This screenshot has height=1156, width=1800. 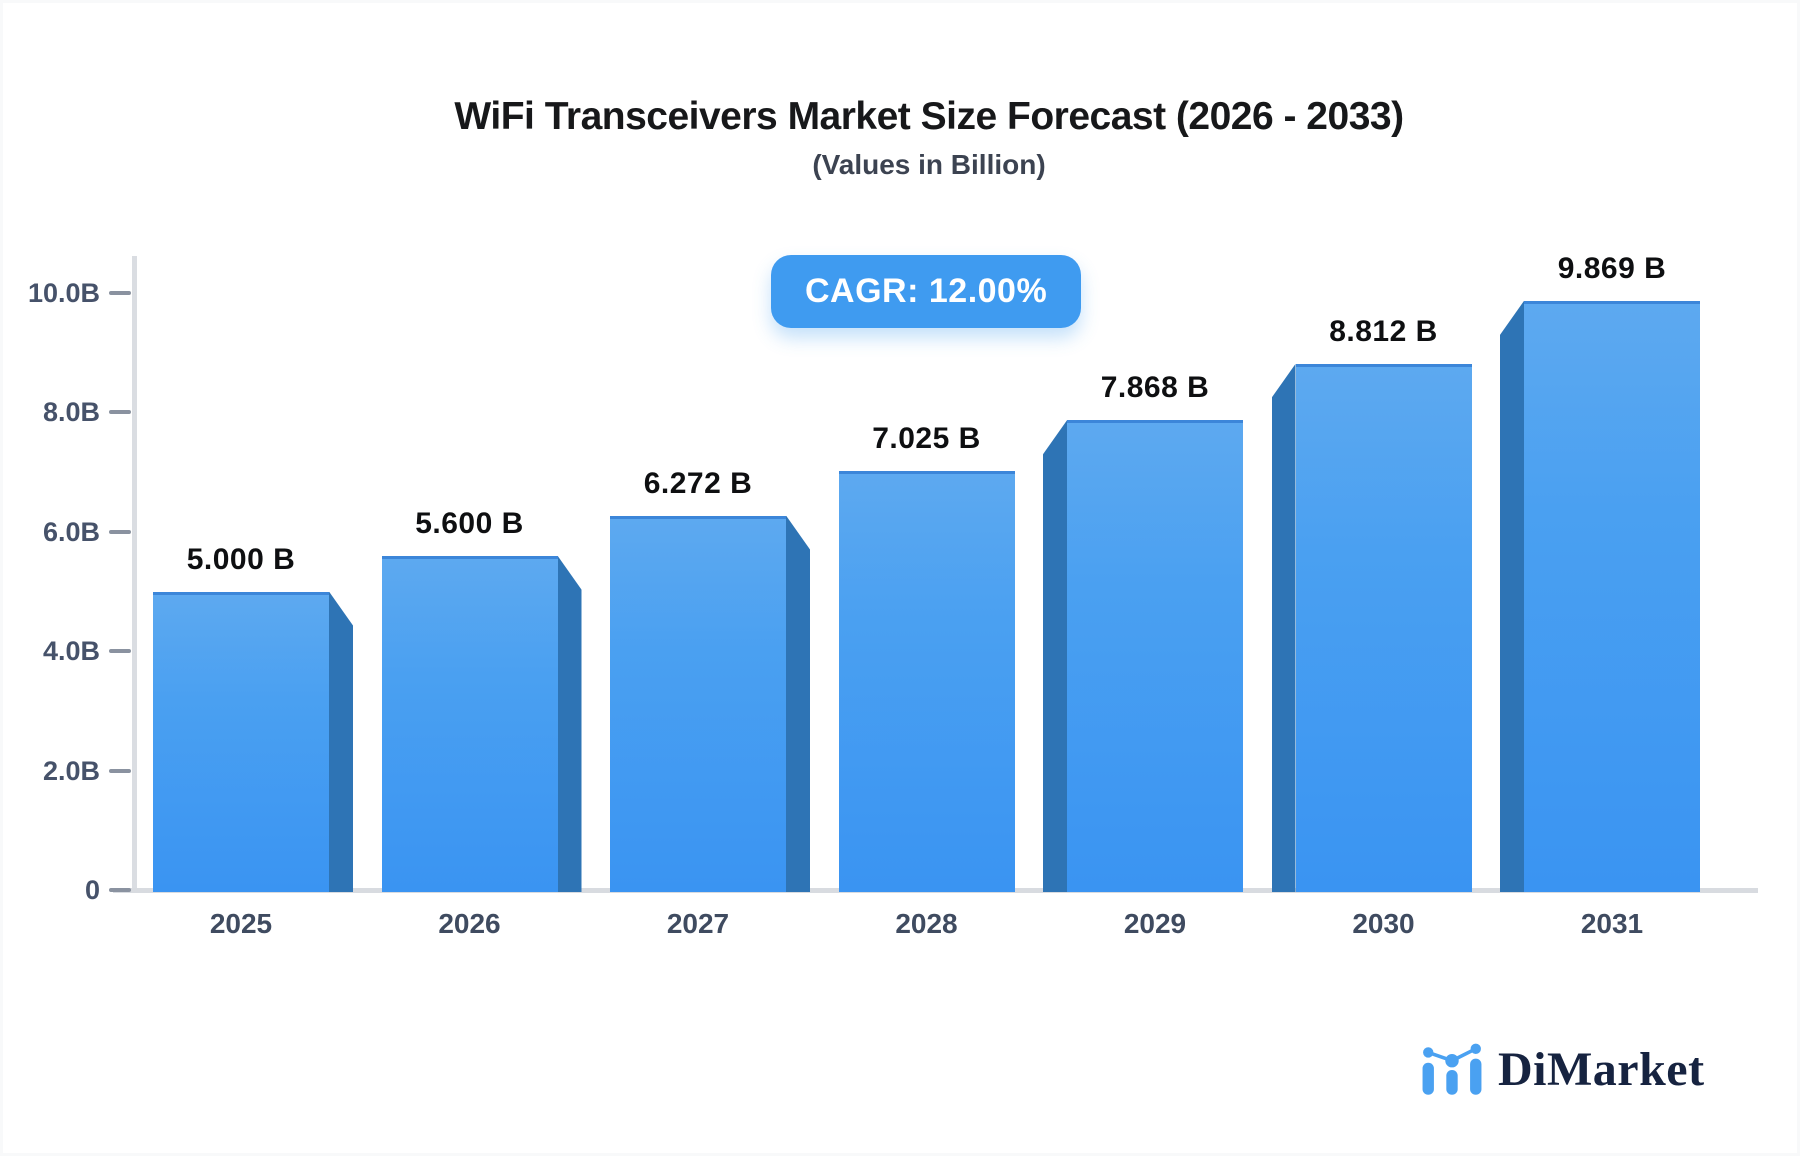 What do you see at coordinates (71, 412) in the screenshot?
I see `y-tick-label: 8.0B` at bounding box center [71, 412].